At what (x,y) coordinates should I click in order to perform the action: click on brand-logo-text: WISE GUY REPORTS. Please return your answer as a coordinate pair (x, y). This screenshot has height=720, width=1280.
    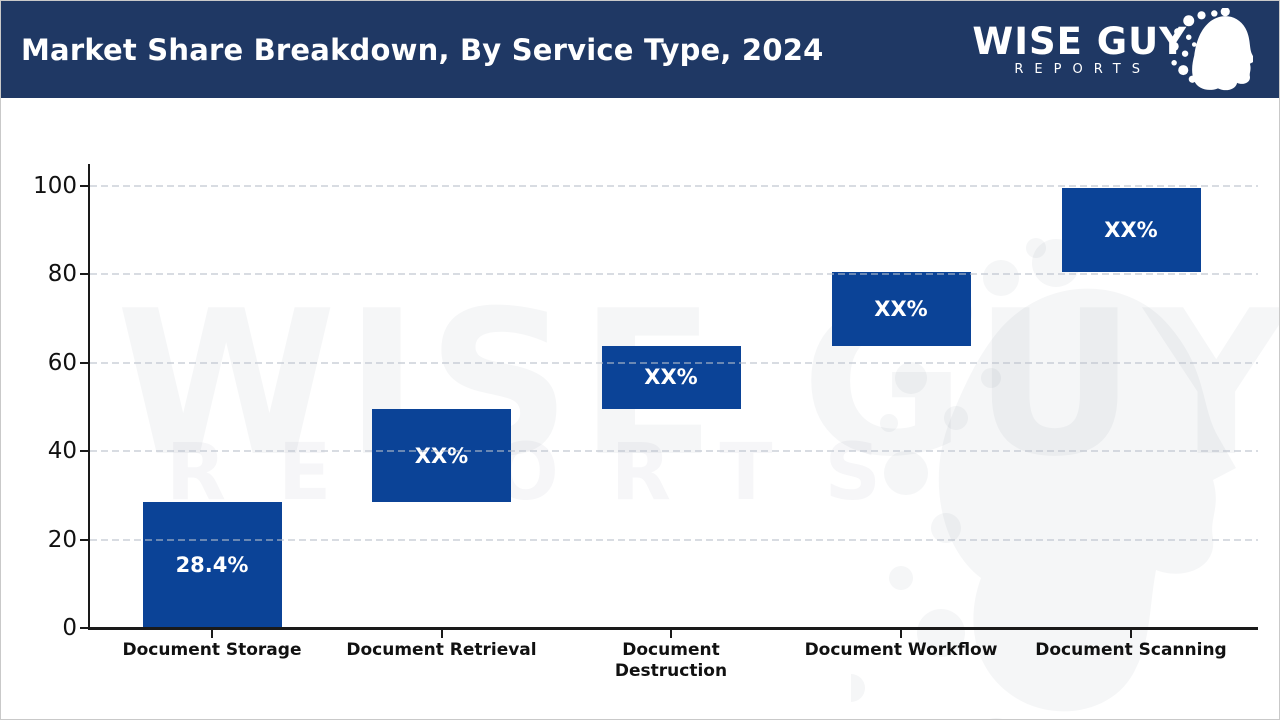
    Looking at the image, I should click on (1079, 50).